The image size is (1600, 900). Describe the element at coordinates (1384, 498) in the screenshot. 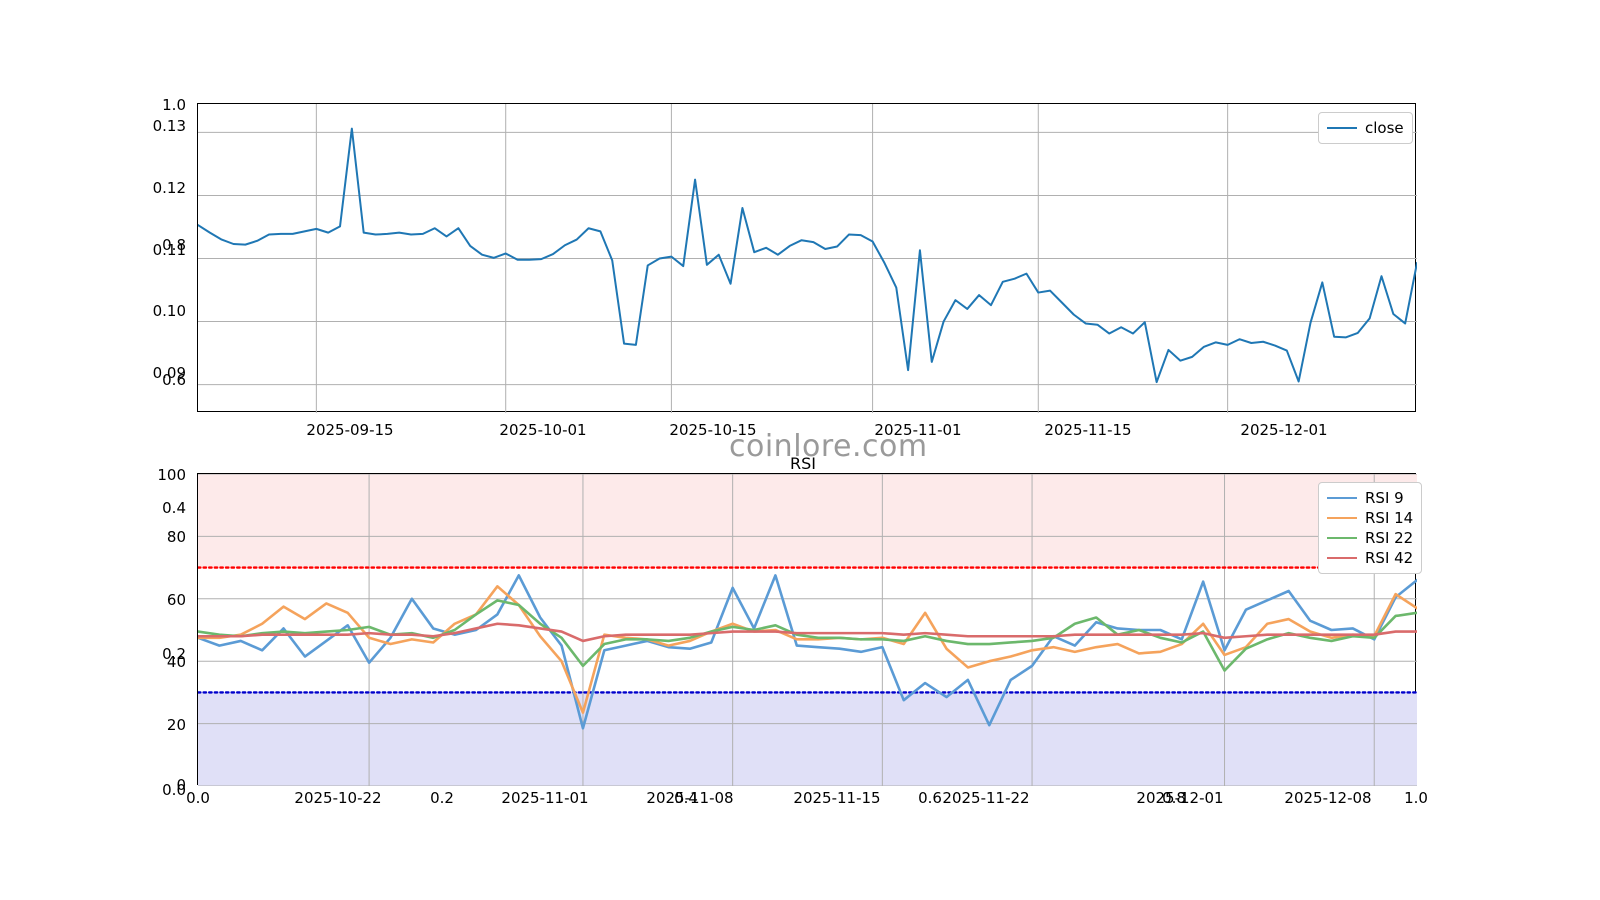

I see `legend-label-rsi9: RSI 9` at that location.